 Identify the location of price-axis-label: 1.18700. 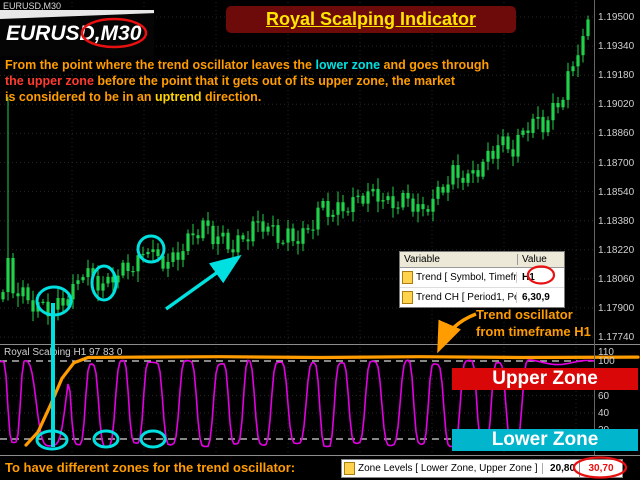
(616, 163).